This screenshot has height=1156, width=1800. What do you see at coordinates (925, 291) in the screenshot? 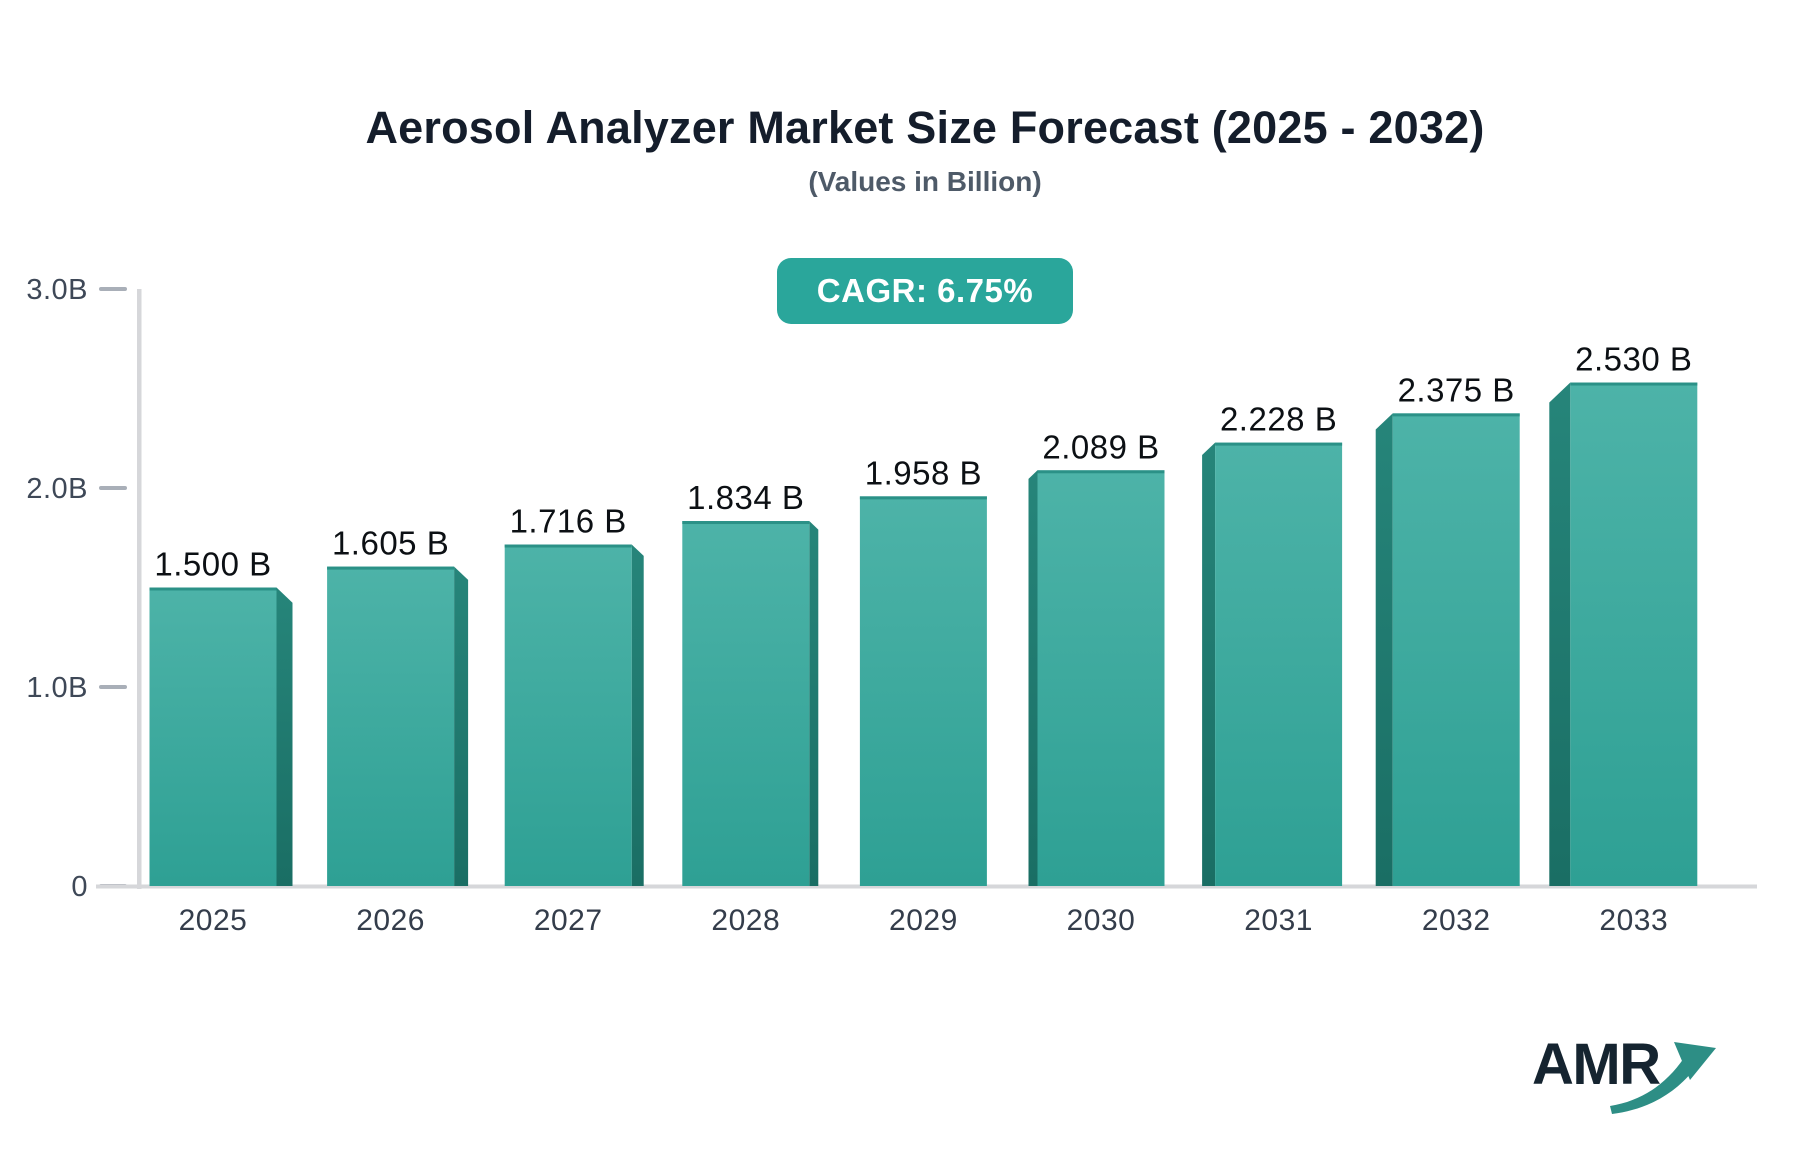
I see `cagr-badge: CAGR: 6.75%` at bounding box center [925, 291].